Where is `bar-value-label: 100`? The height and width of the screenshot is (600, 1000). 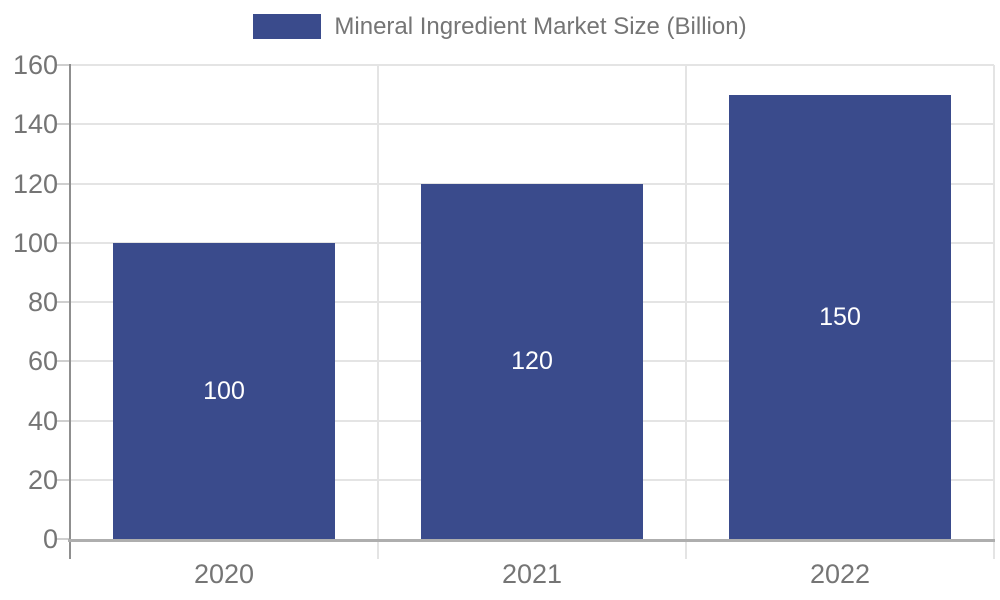 bar-value-label: 100 is located at coordinates (224, 390).